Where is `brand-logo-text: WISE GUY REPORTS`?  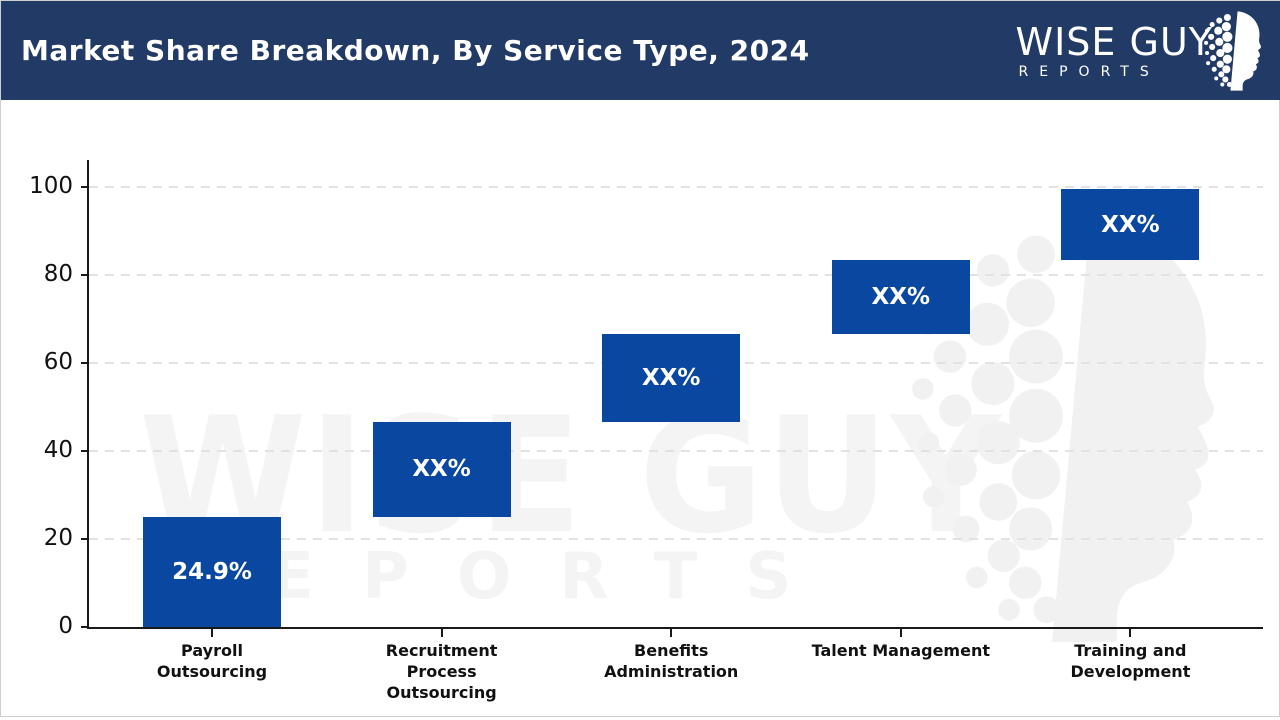
brand-logo-text: WISE GUY REPORTS is located at coordinates (1114, 51).